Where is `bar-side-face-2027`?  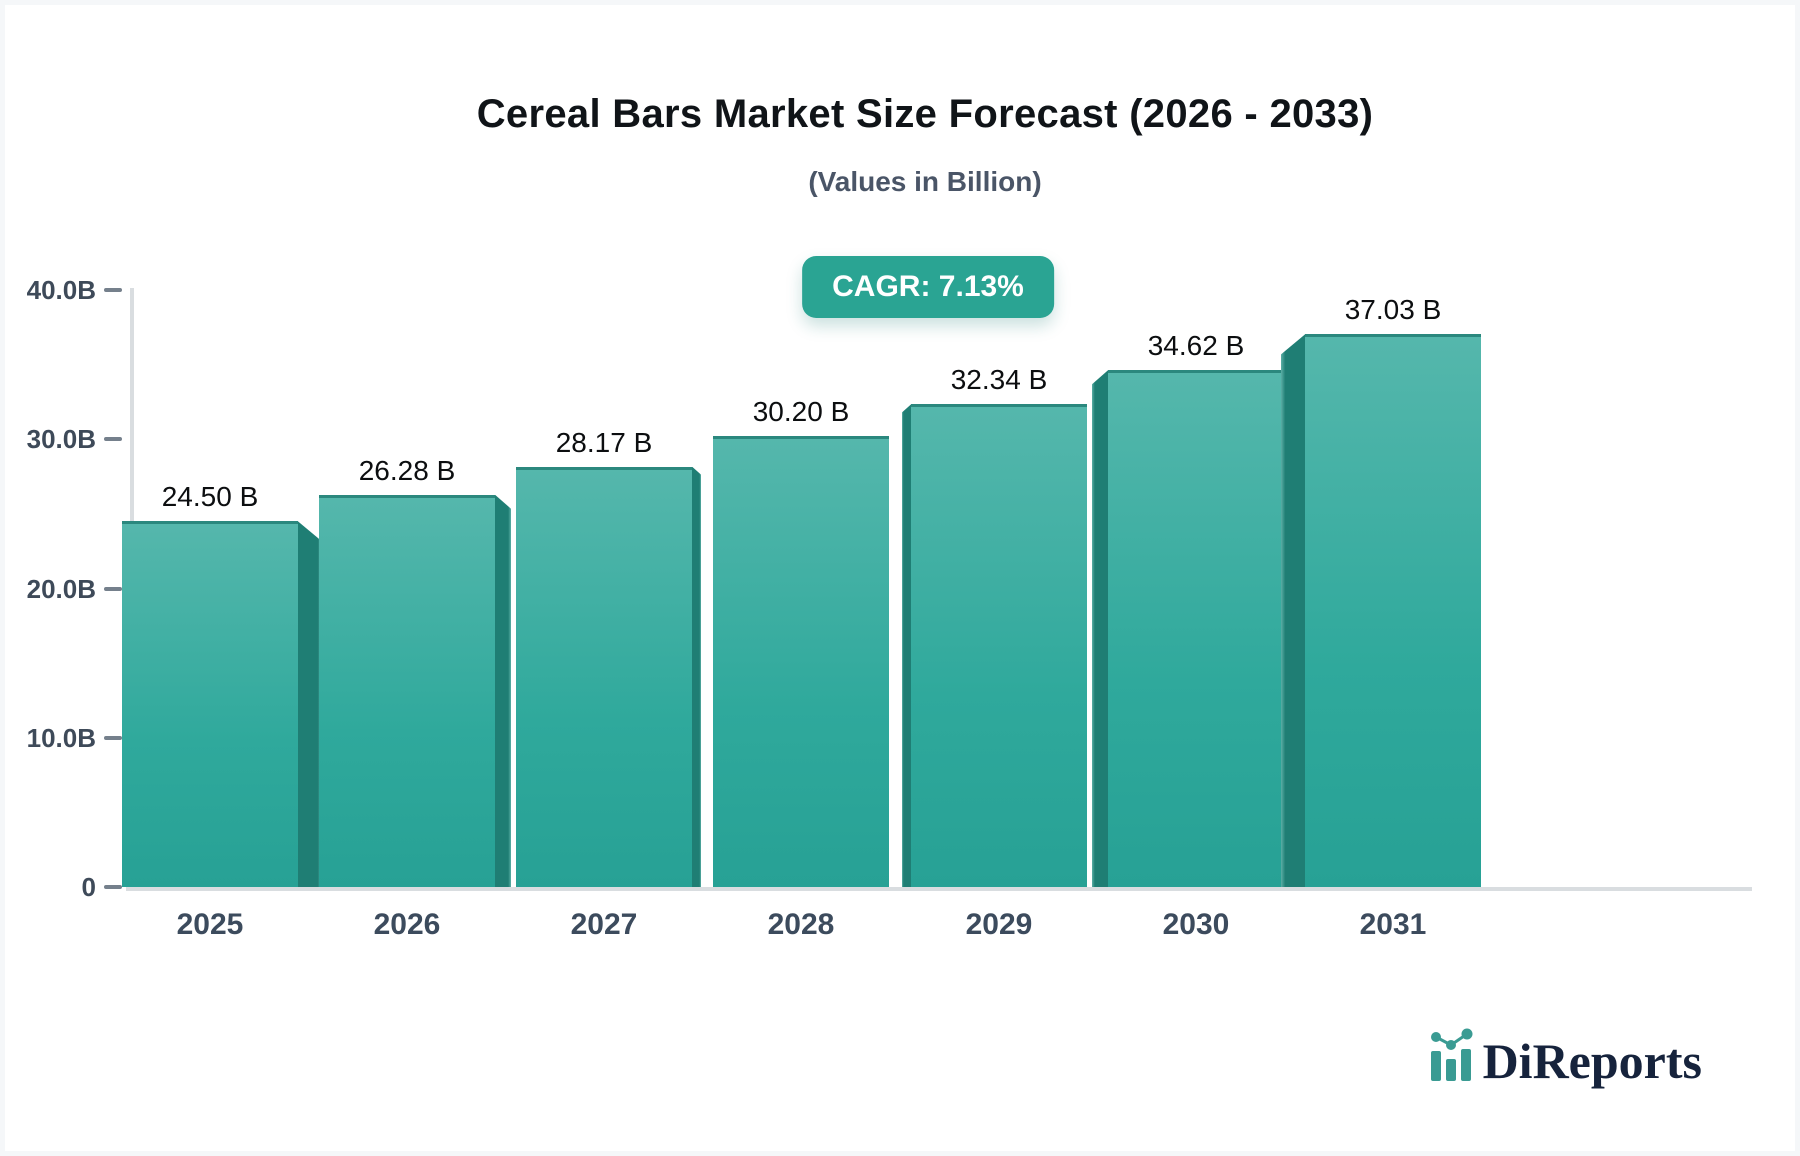
bar-side-face-2027 is located at coordinates (696, 676).